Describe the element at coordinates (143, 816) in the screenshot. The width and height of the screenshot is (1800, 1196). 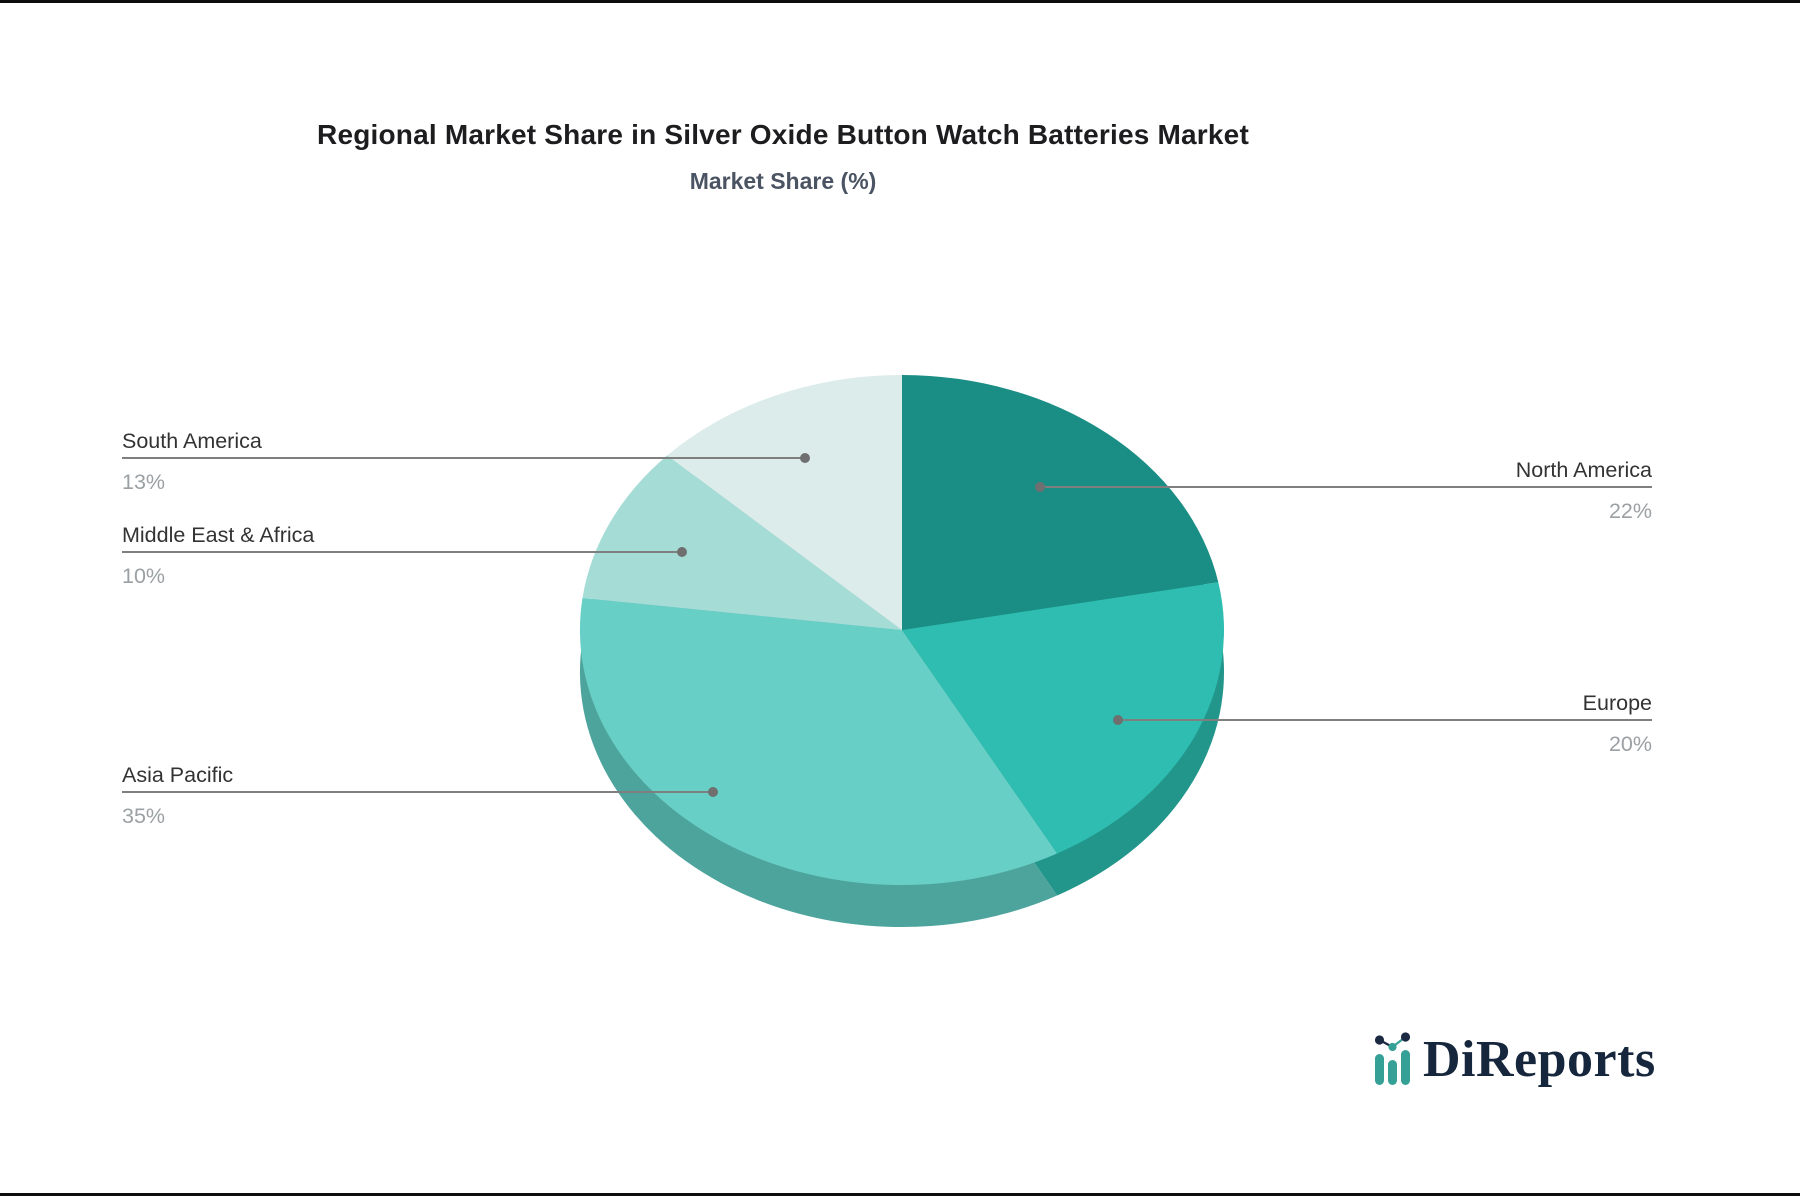
I see `callout-value-asia-pacific: 35%` at that location.